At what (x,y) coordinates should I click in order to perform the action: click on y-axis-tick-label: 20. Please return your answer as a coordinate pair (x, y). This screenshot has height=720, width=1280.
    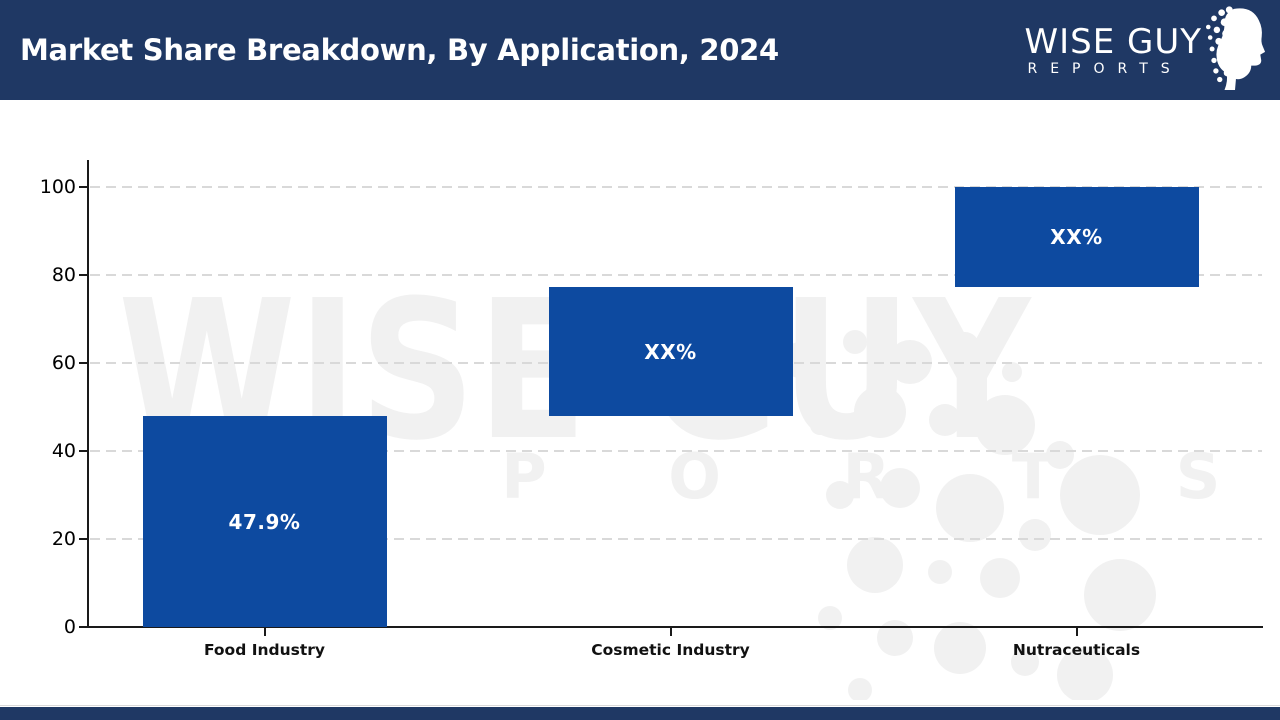
    Looking at the image, I should click on (63, 539).